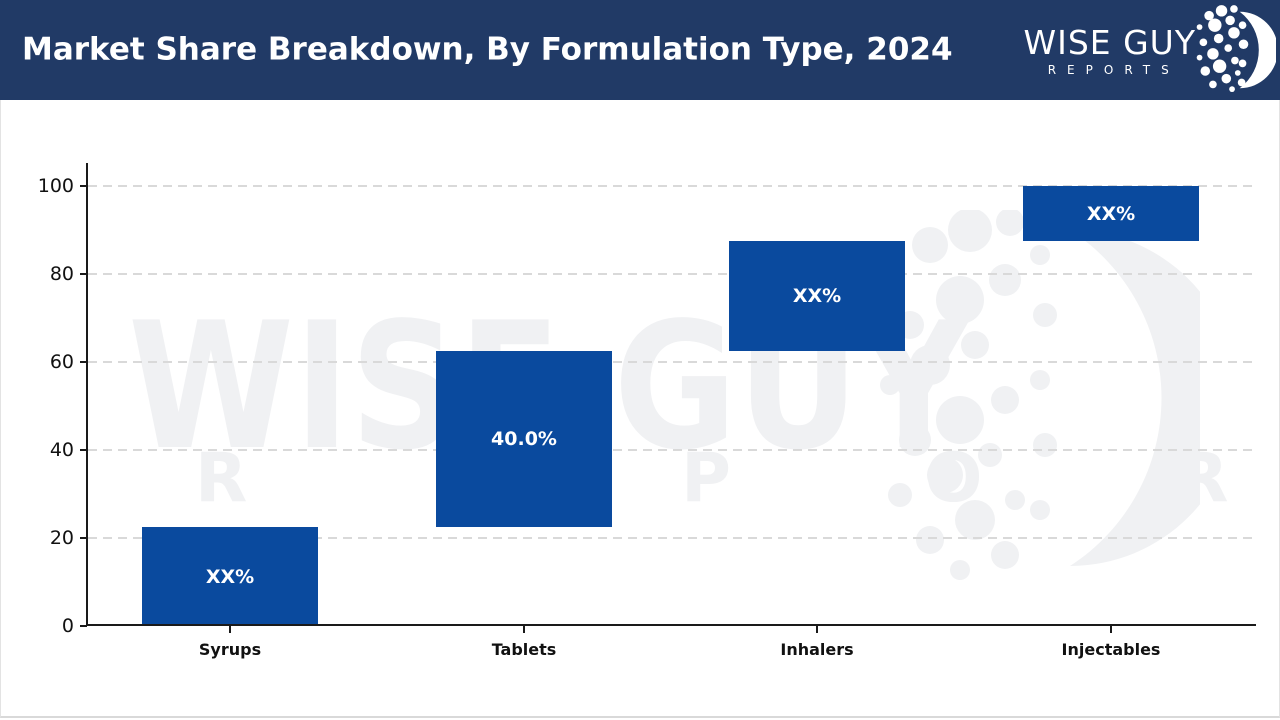  I want to click on bar-inhalers: XX%, so click(817, 296).